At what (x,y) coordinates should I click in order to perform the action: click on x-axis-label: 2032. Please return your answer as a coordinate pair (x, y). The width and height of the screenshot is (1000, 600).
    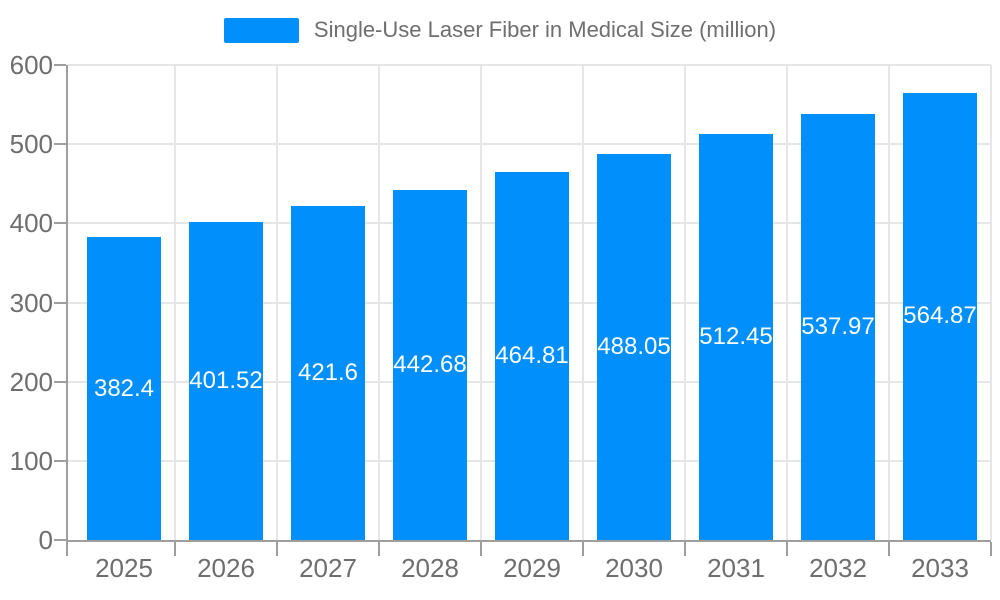
    Looking at the image, I should click on (838, 568).